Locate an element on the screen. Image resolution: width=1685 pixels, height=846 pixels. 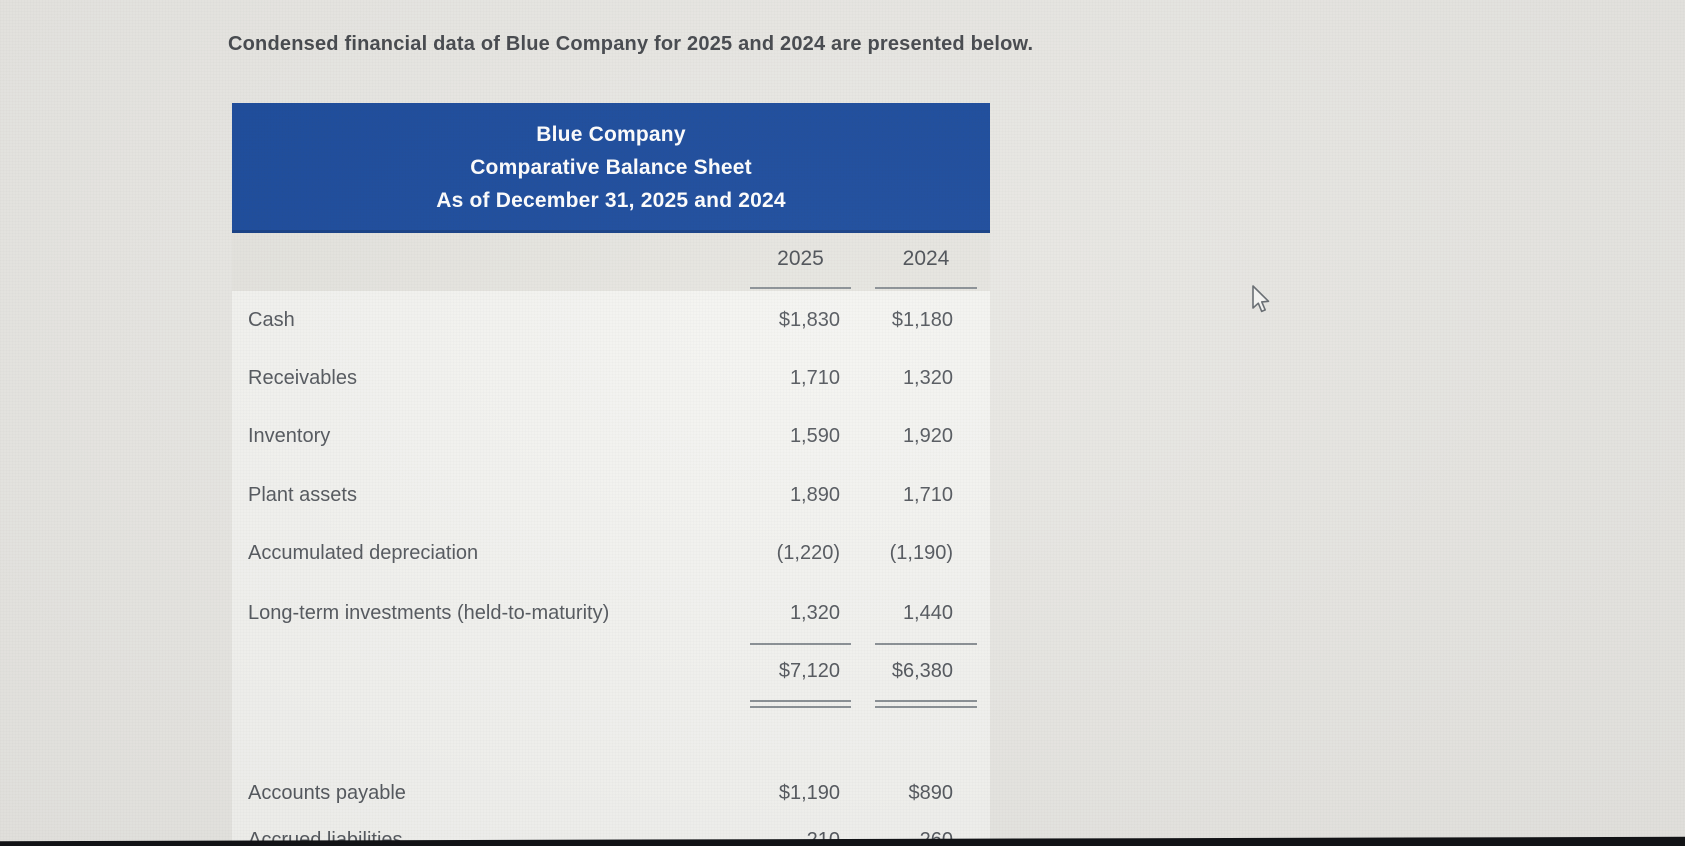
column-header-row is located at coordinates (611, 262).